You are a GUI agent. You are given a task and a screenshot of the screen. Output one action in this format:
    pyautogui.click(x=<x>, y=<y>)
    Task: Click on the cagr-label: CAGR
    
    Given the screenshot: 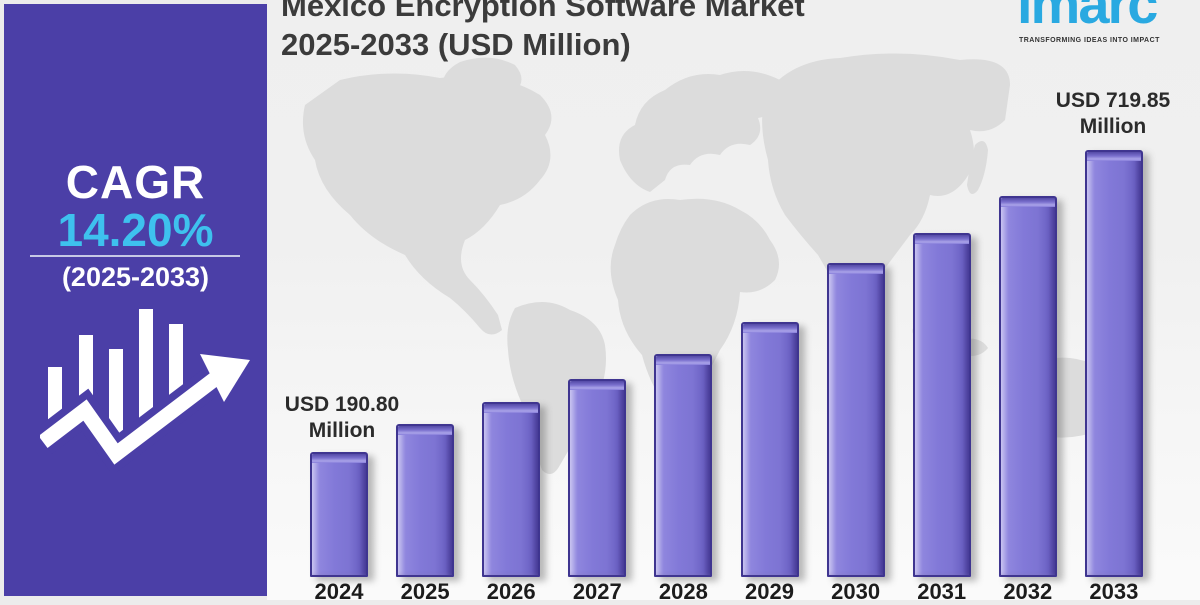 What is the action you would take?
    pyautogui.click(x=135, y=182)
    